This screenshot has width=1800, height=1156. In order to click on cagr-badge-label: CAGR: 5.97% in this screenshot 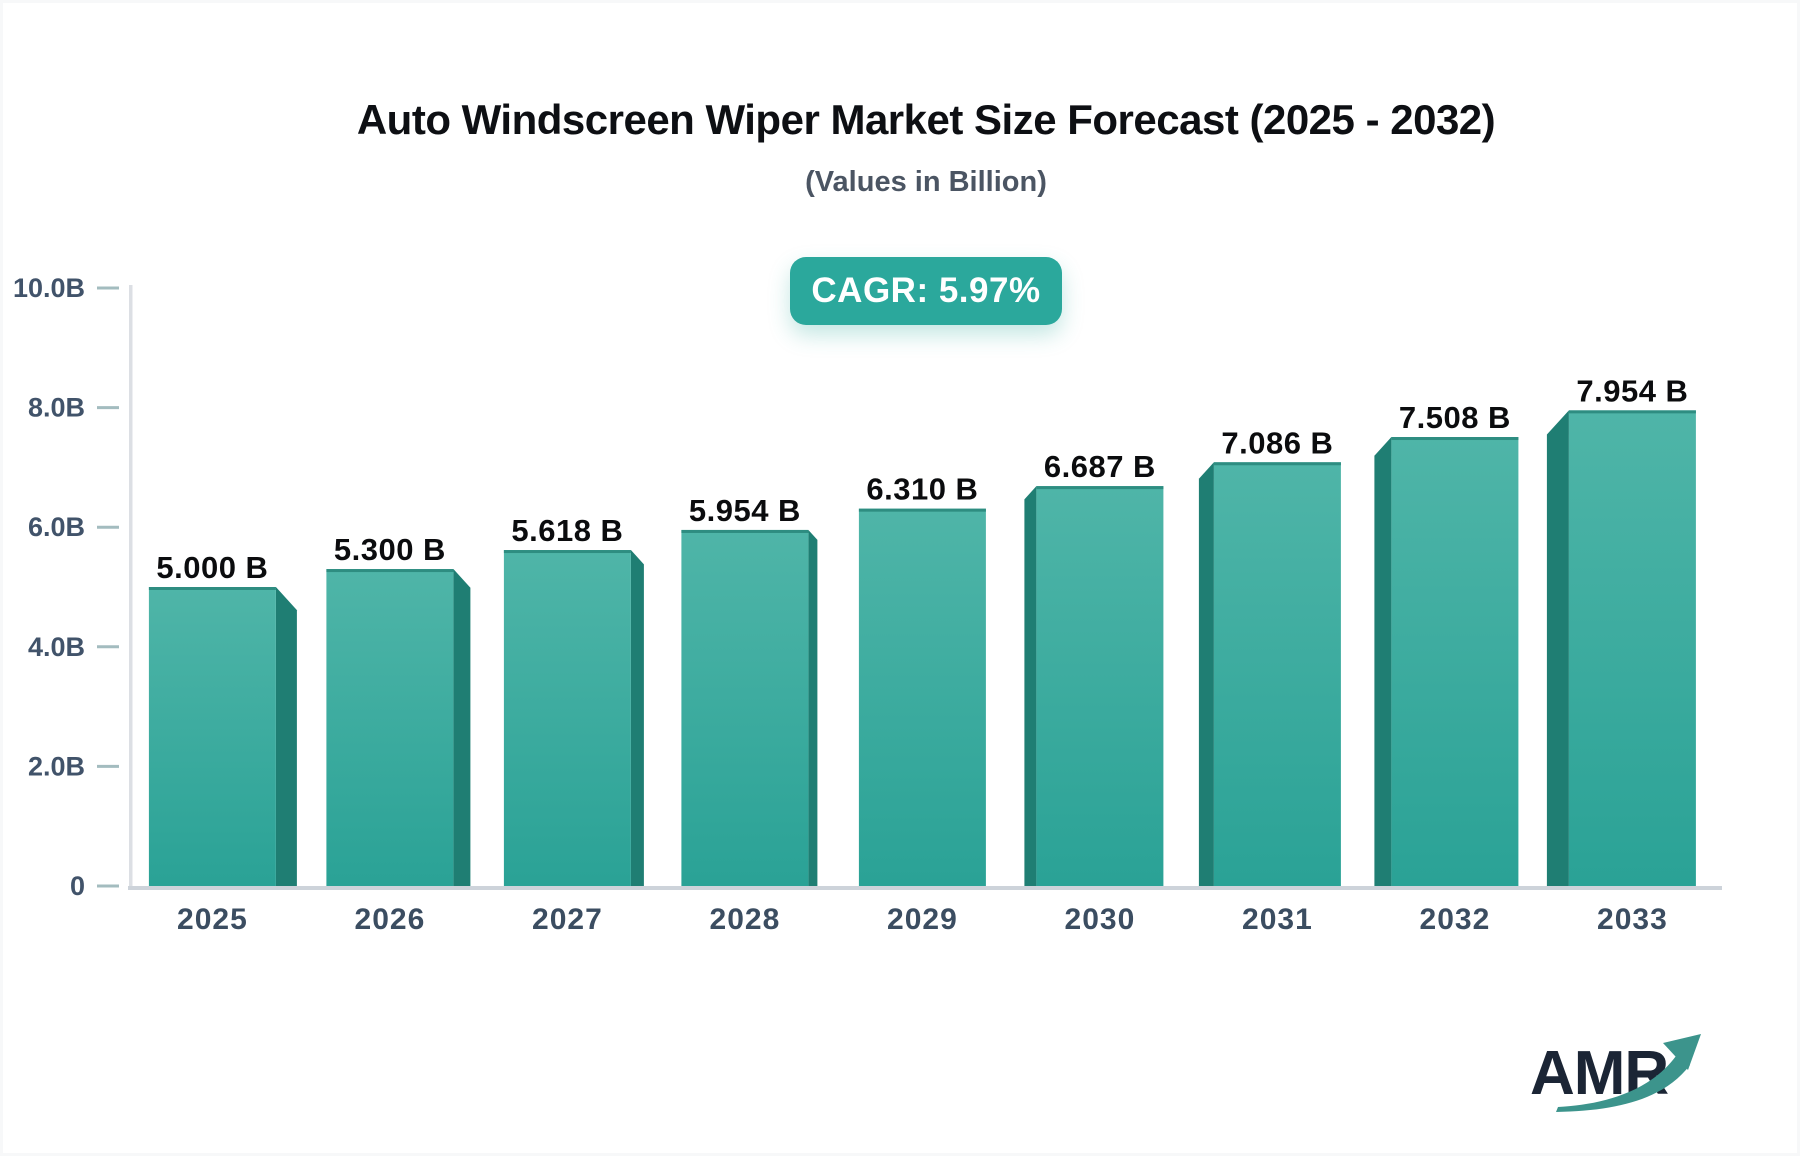, I will do `click(926, 290)`.